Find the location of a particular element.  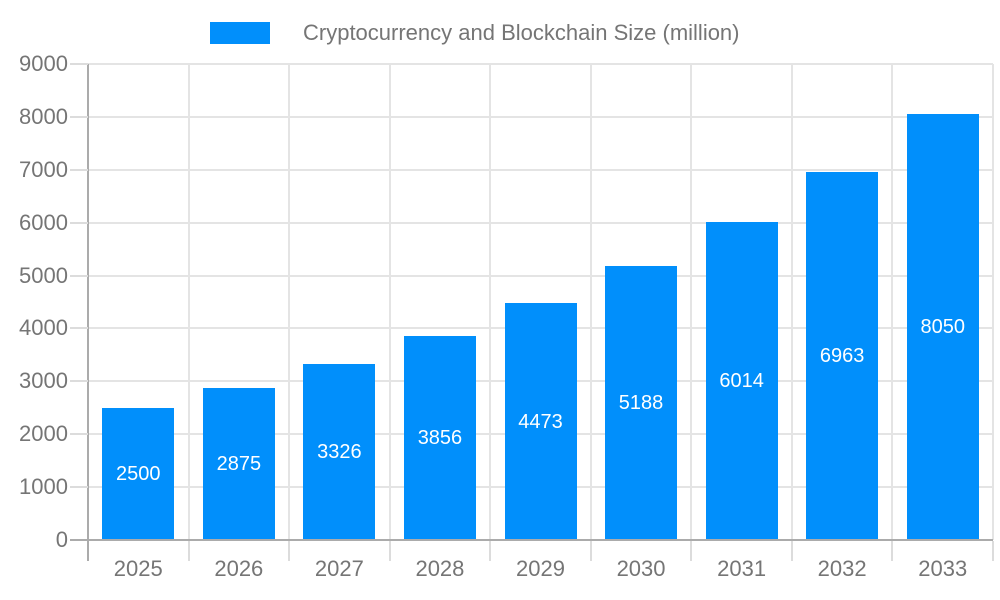

x-axis-line is located at coordinates (531, 540).